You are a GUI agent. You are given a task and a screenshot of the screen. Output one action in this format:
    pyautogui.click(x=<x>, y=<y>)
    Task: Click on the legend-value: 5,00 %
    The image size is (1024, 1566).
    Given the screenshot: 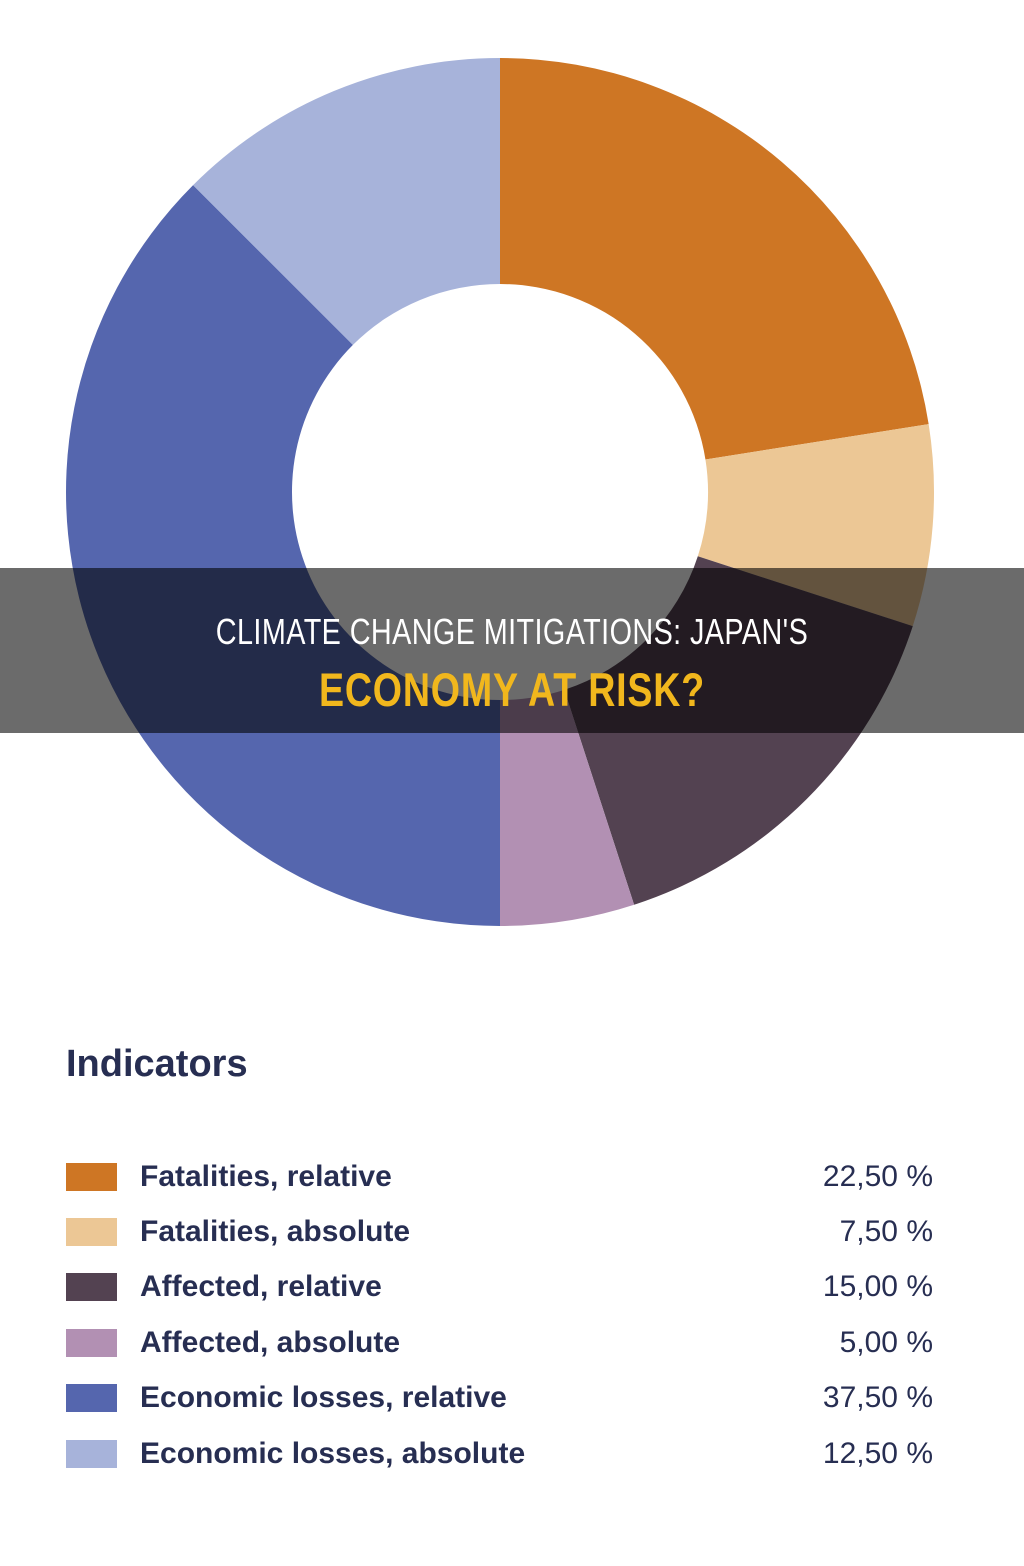 What is the action you would take?
    pyautogui.click(x=886, y=1342)
    